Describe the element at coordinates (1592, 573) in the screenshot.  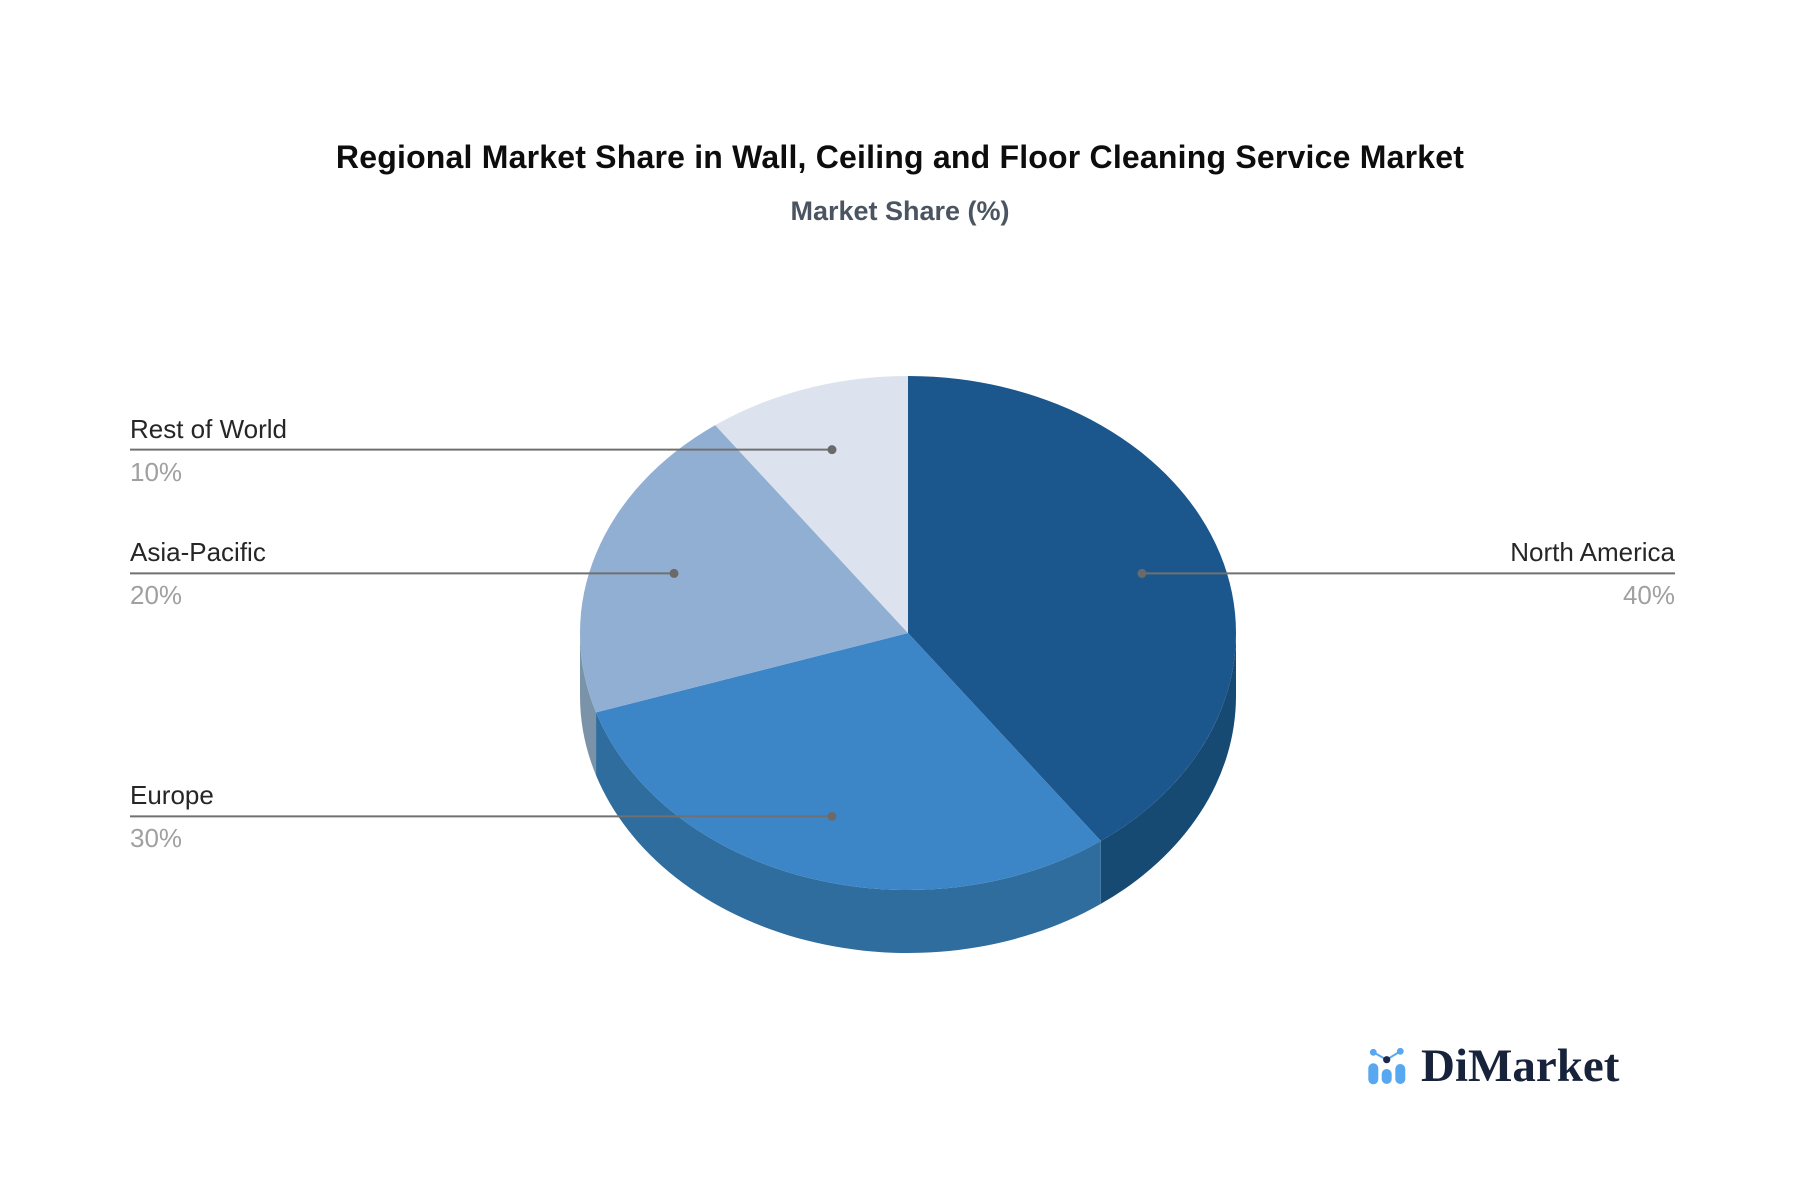
I see `callout-north-america: North America 40%` at that location.